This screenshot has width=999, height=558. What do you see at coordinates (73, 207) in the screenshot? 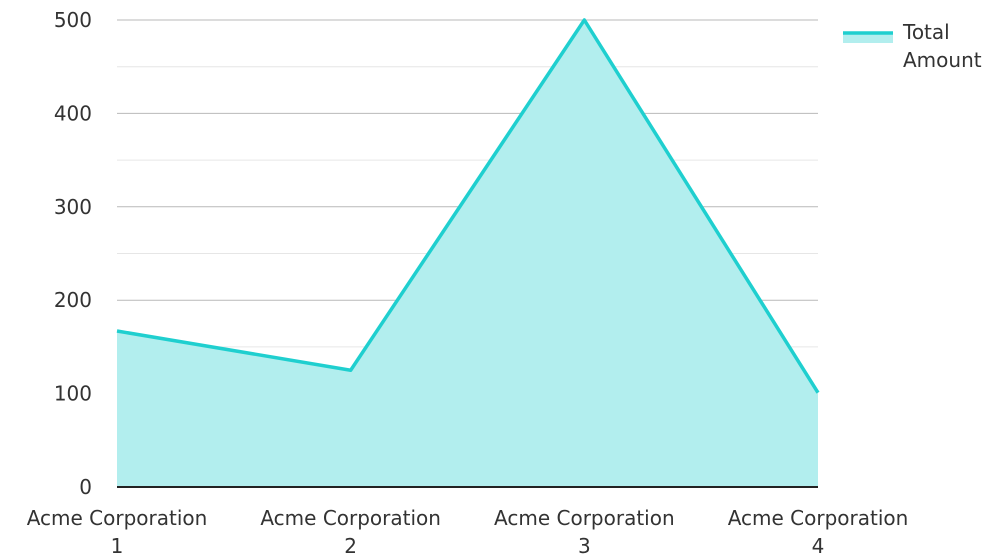
I see `y-tick-label: 300` at bounding box center [73, 207].